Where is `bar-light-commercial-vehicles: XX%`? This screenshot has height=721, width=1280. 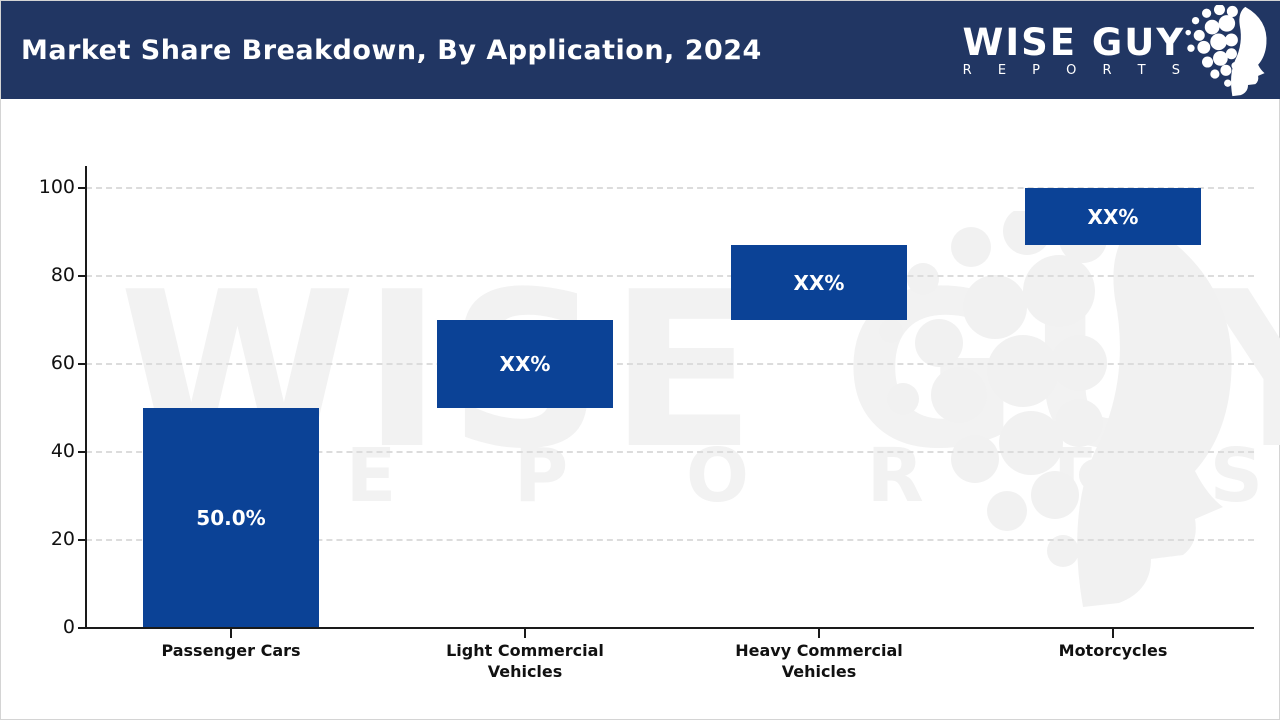
bar-light-commercial-vehicles: XX% is located at coordinates (525, 364).